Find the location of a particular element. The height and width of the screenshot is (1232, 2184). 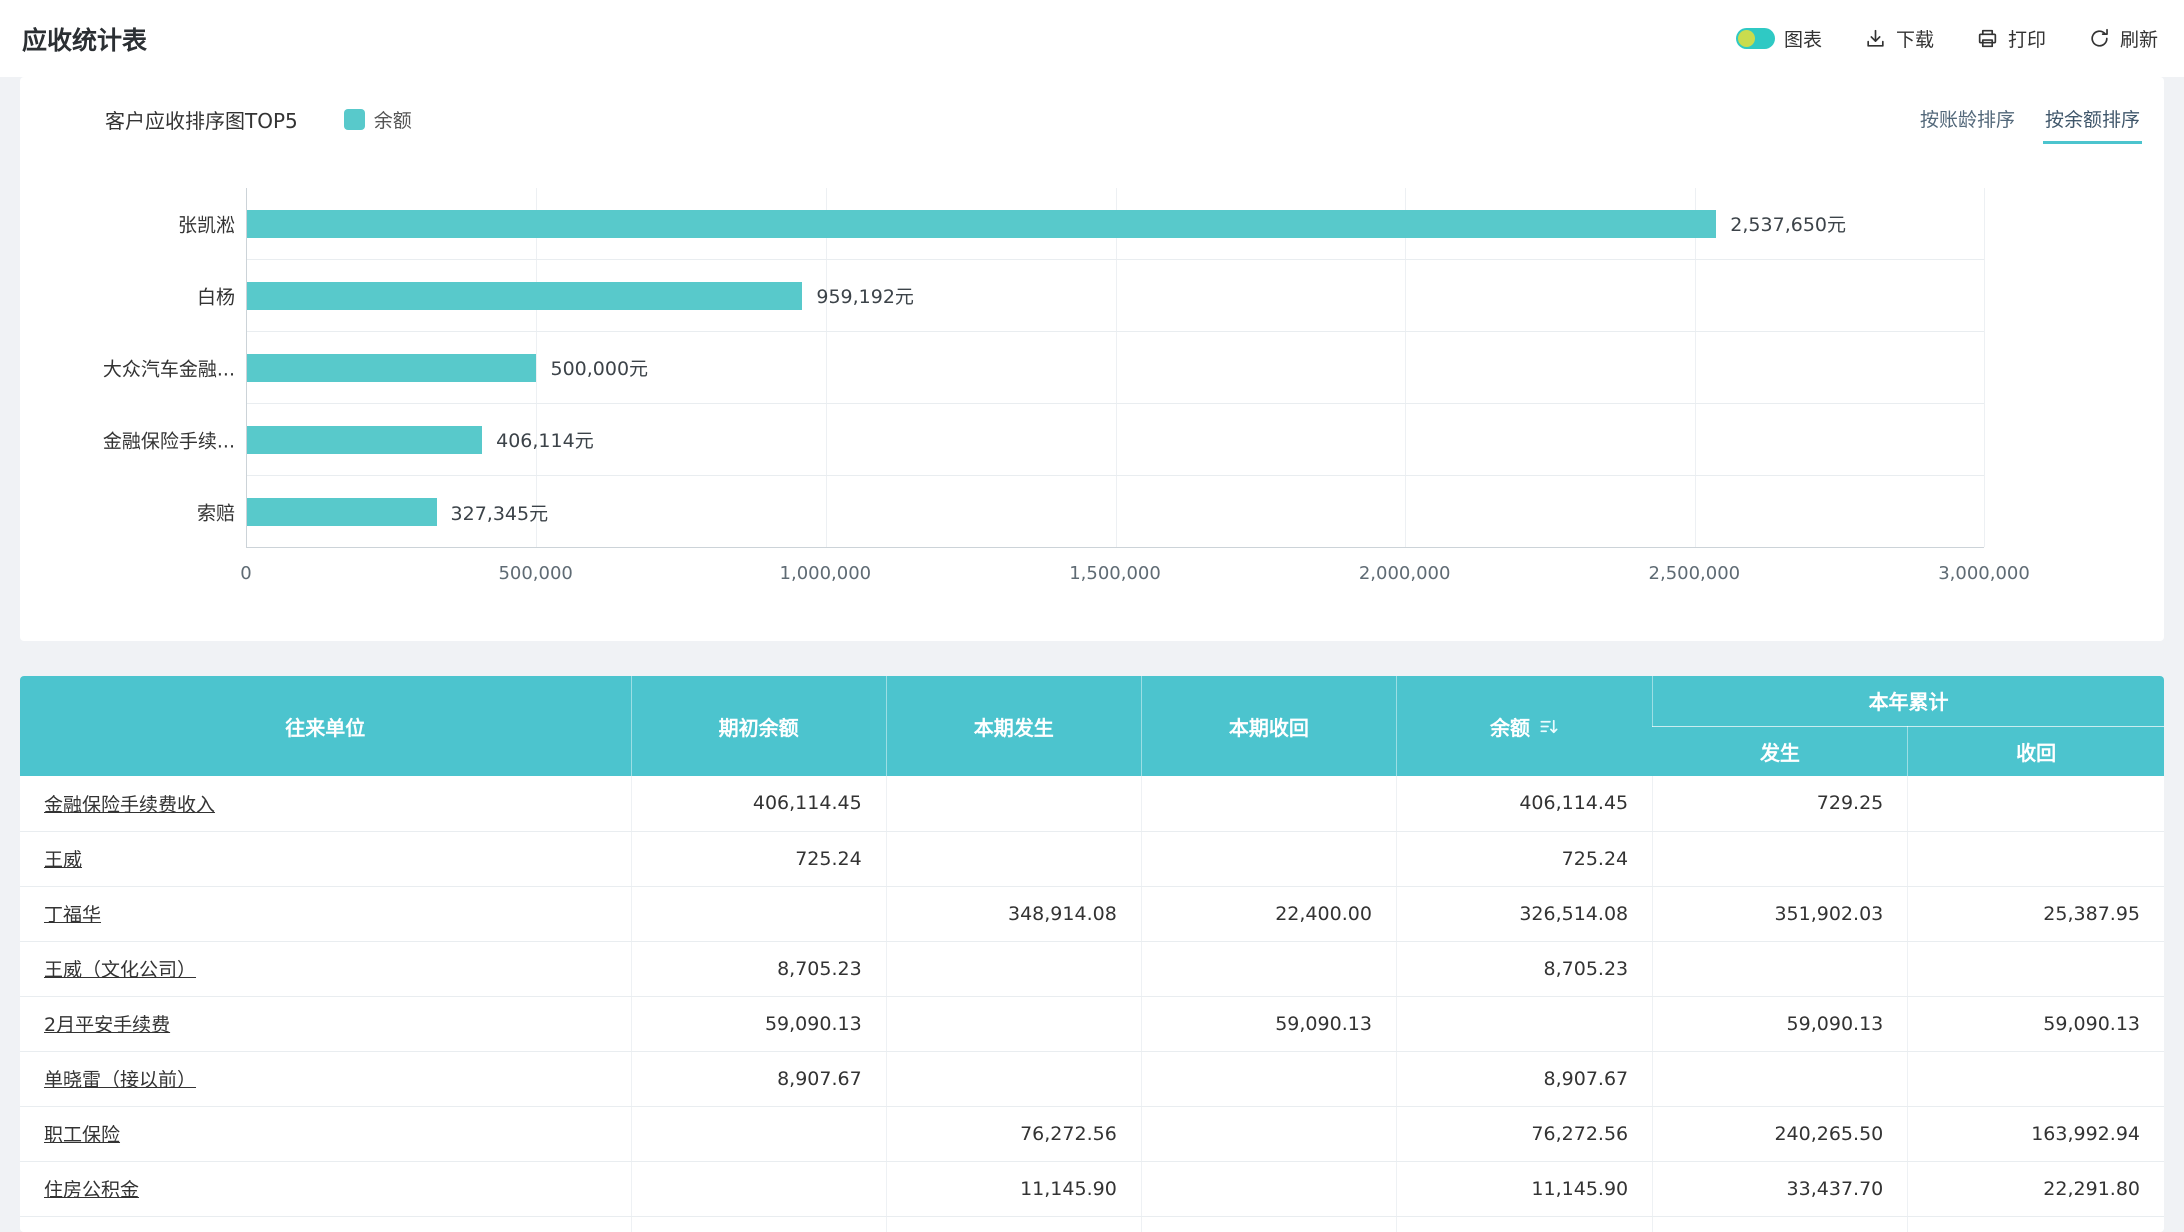

legend-swatch is located at coordinates (354, 119).